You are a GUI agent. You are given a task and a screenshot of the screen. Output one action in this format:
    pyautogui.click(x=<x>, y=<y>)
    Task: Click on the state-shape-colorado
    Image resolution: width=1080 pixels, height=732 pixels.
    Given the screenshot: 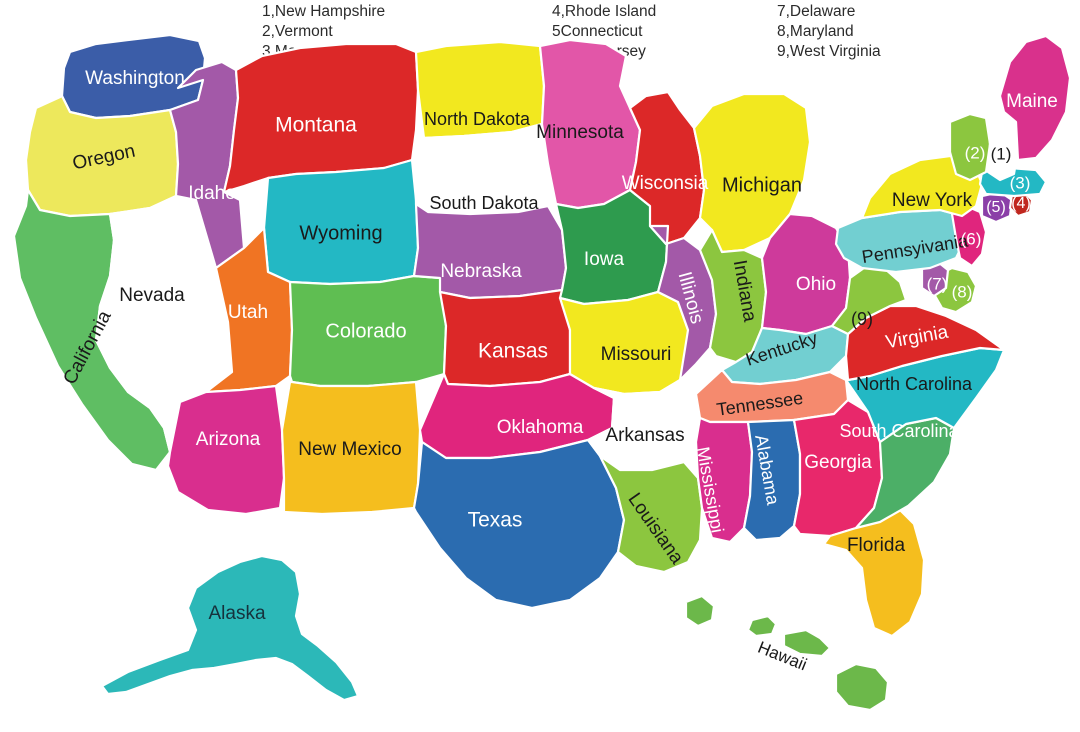 What is the action you would take?
    pyautogui.click(x=368, y=331)
    